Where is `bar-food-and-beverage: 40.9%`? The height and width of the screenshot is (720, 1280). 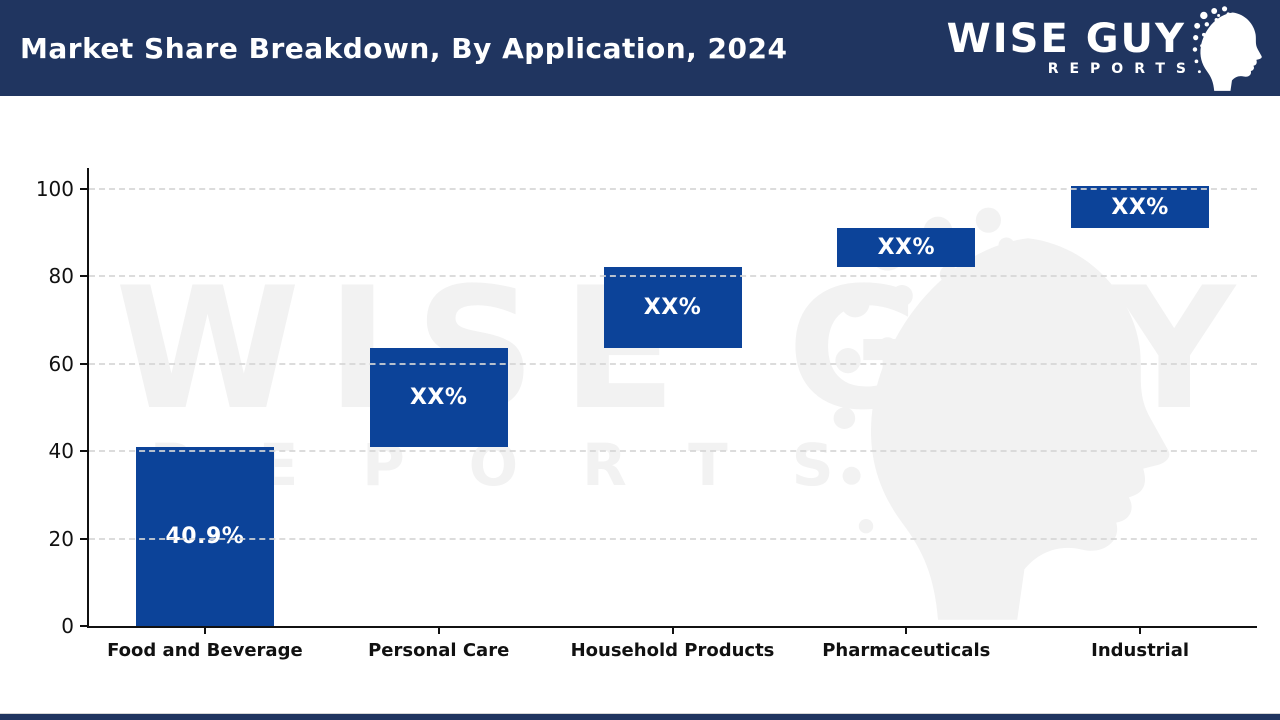
bar-food-and-beverage: 40.9% is located at coordinates (204, 536).